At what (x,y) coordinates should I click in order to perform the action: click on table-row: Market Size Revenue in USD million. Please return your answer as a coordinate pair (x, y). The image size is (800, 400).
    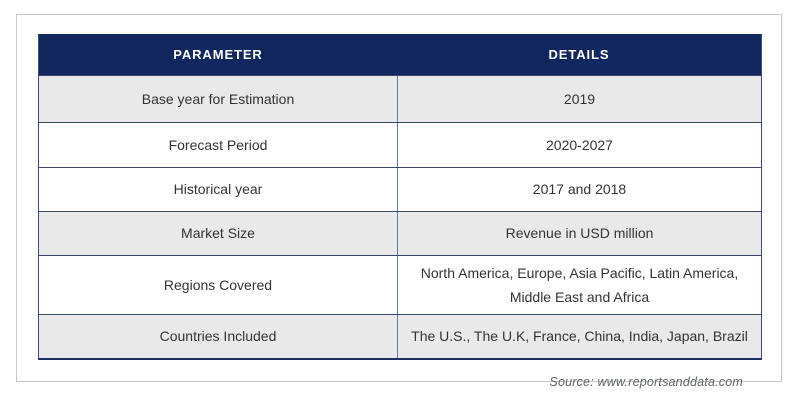
    Looking at the image, I should click on (400, 233).